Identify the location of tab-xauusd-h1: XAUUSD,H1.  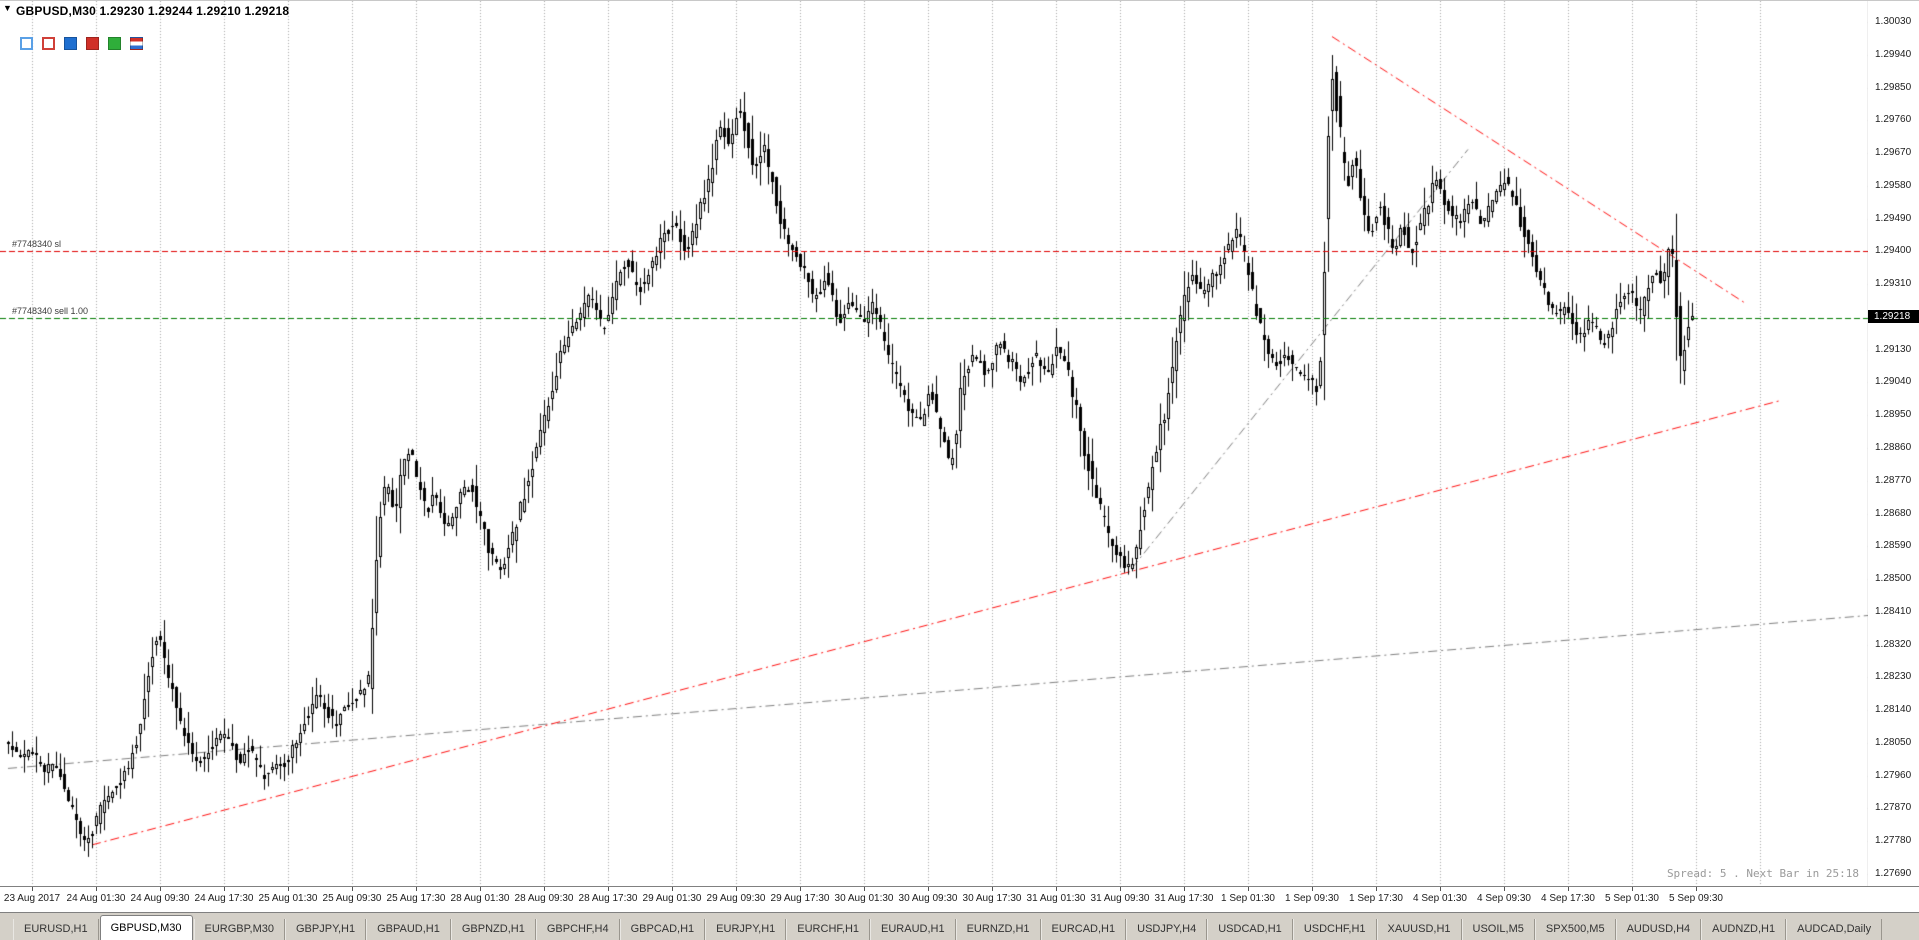
(1419, 929).